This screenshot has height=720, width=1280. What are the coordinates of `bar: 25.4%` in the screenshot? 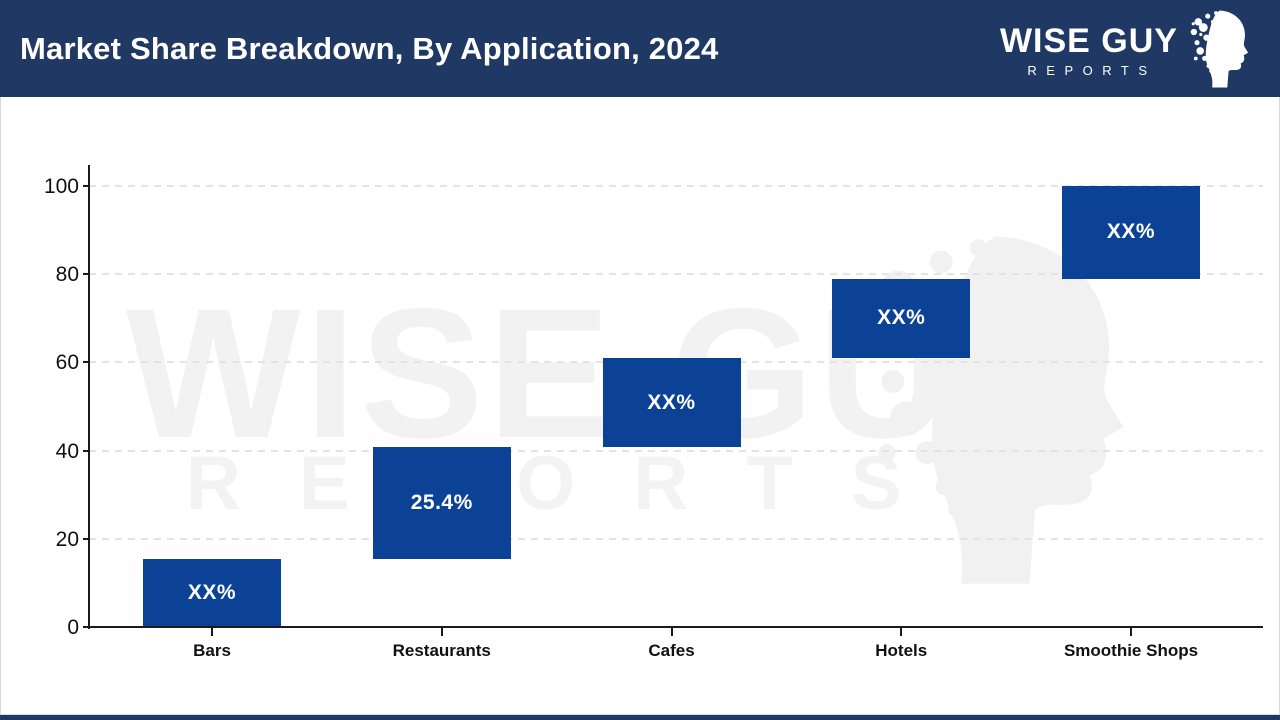 It's located at (441, 503).